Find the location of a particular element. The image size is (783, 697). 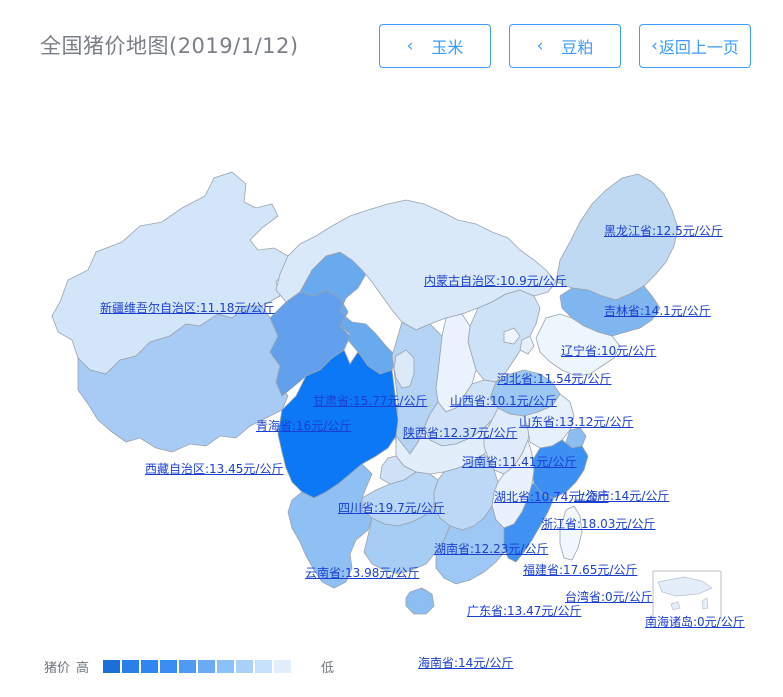

legend-title: 猪价 is located at coordinates (57, 668).